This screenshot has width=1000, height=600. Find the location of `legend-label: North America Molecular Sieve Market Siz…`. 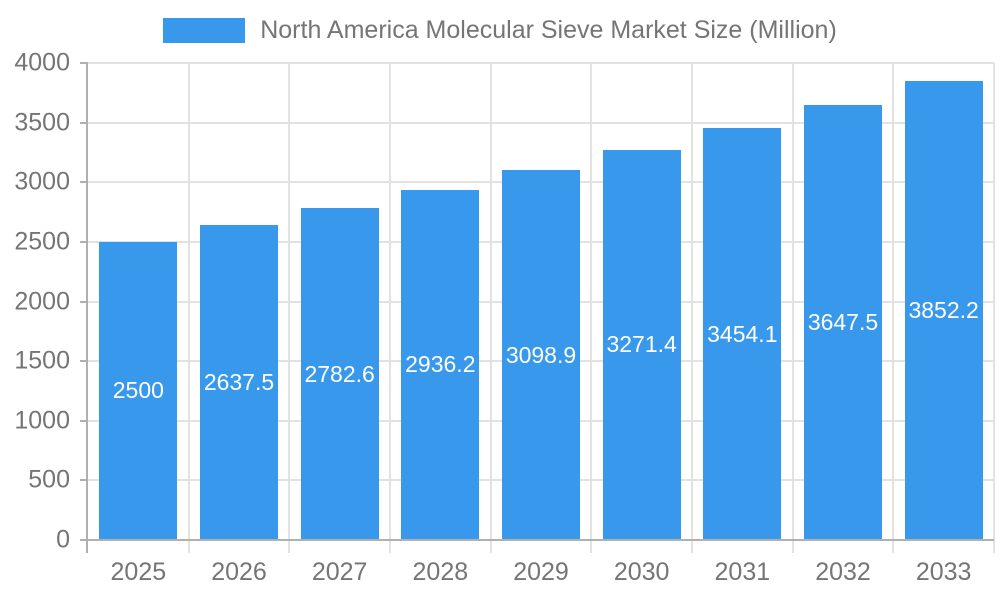

legend-label: North America Molecular Sieve Market Siz… is located at coordinates (548, 30).